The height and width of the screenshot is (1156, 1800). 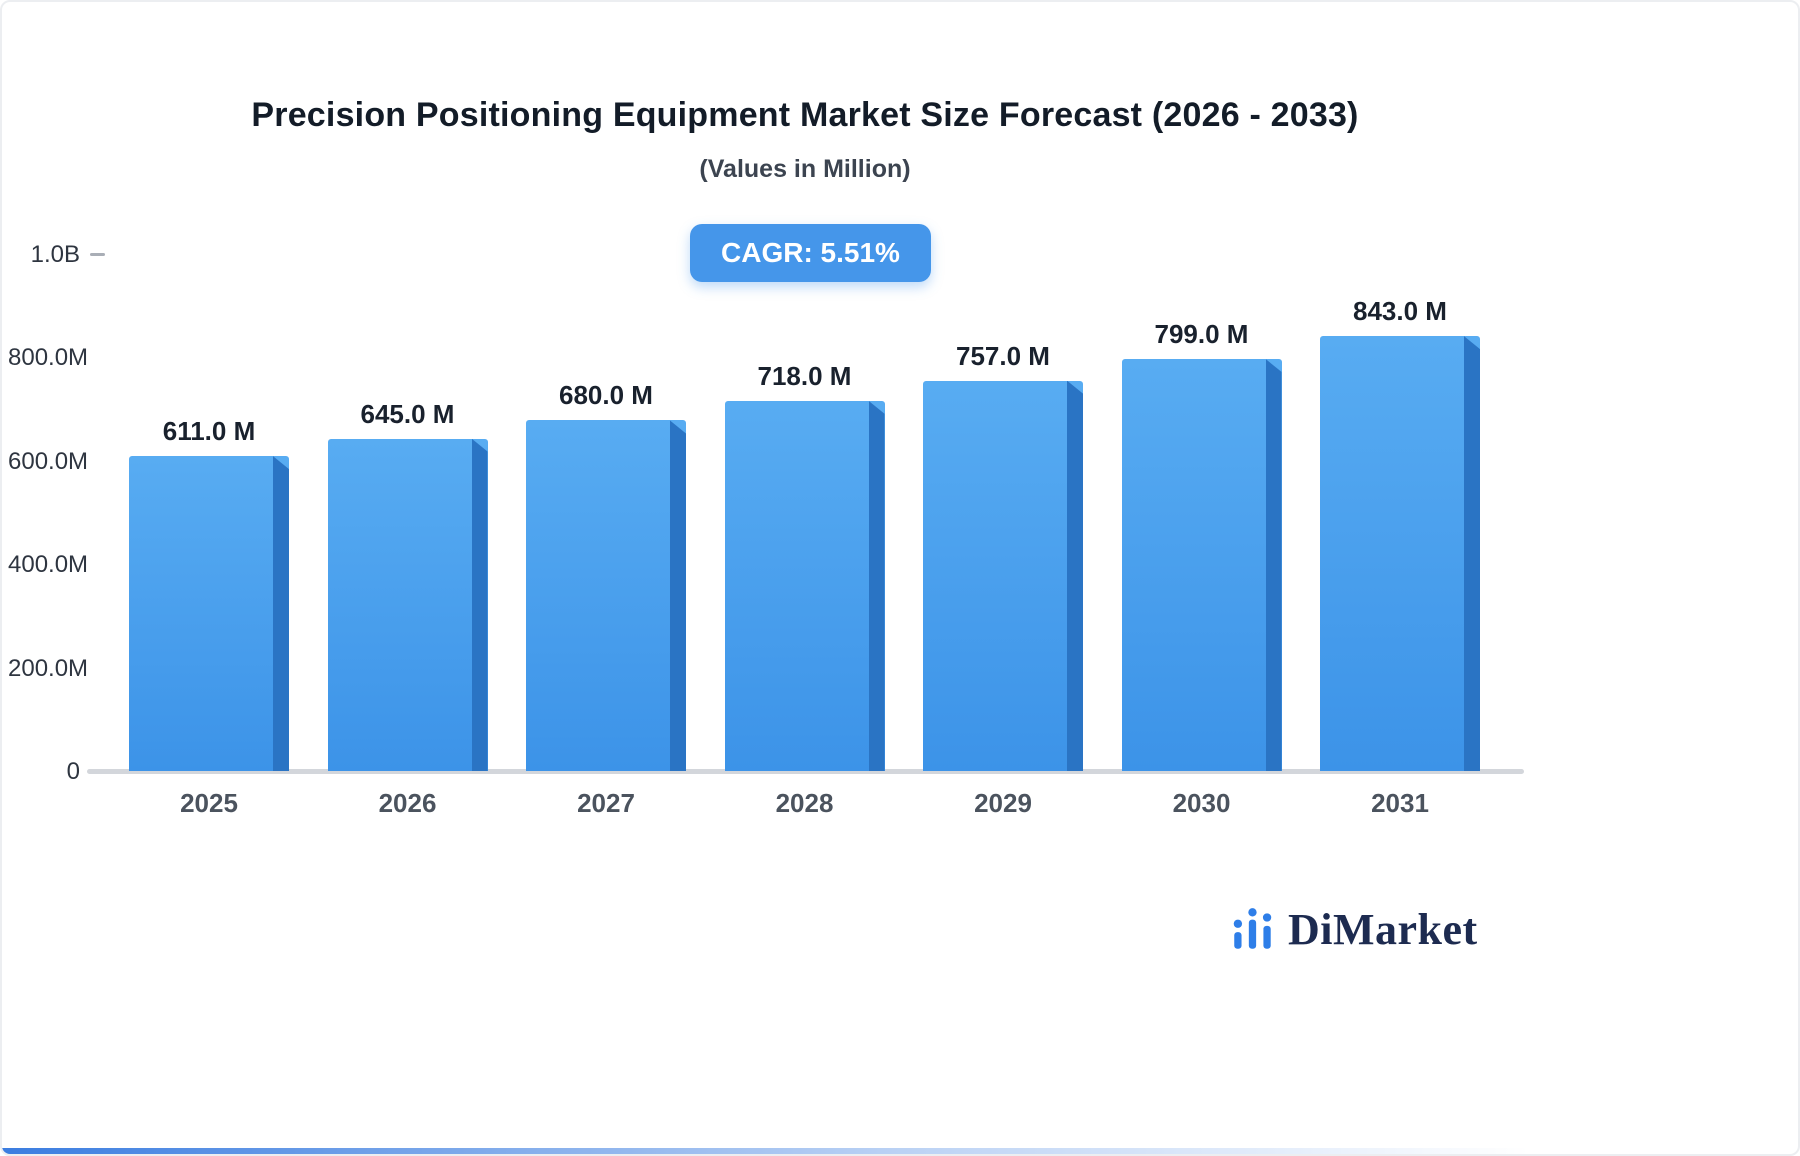 What do you see at coordinates (407, 413) in the screenshot?
I see `bar-value-label: 645.0 M` at bounding box center [407, 413].